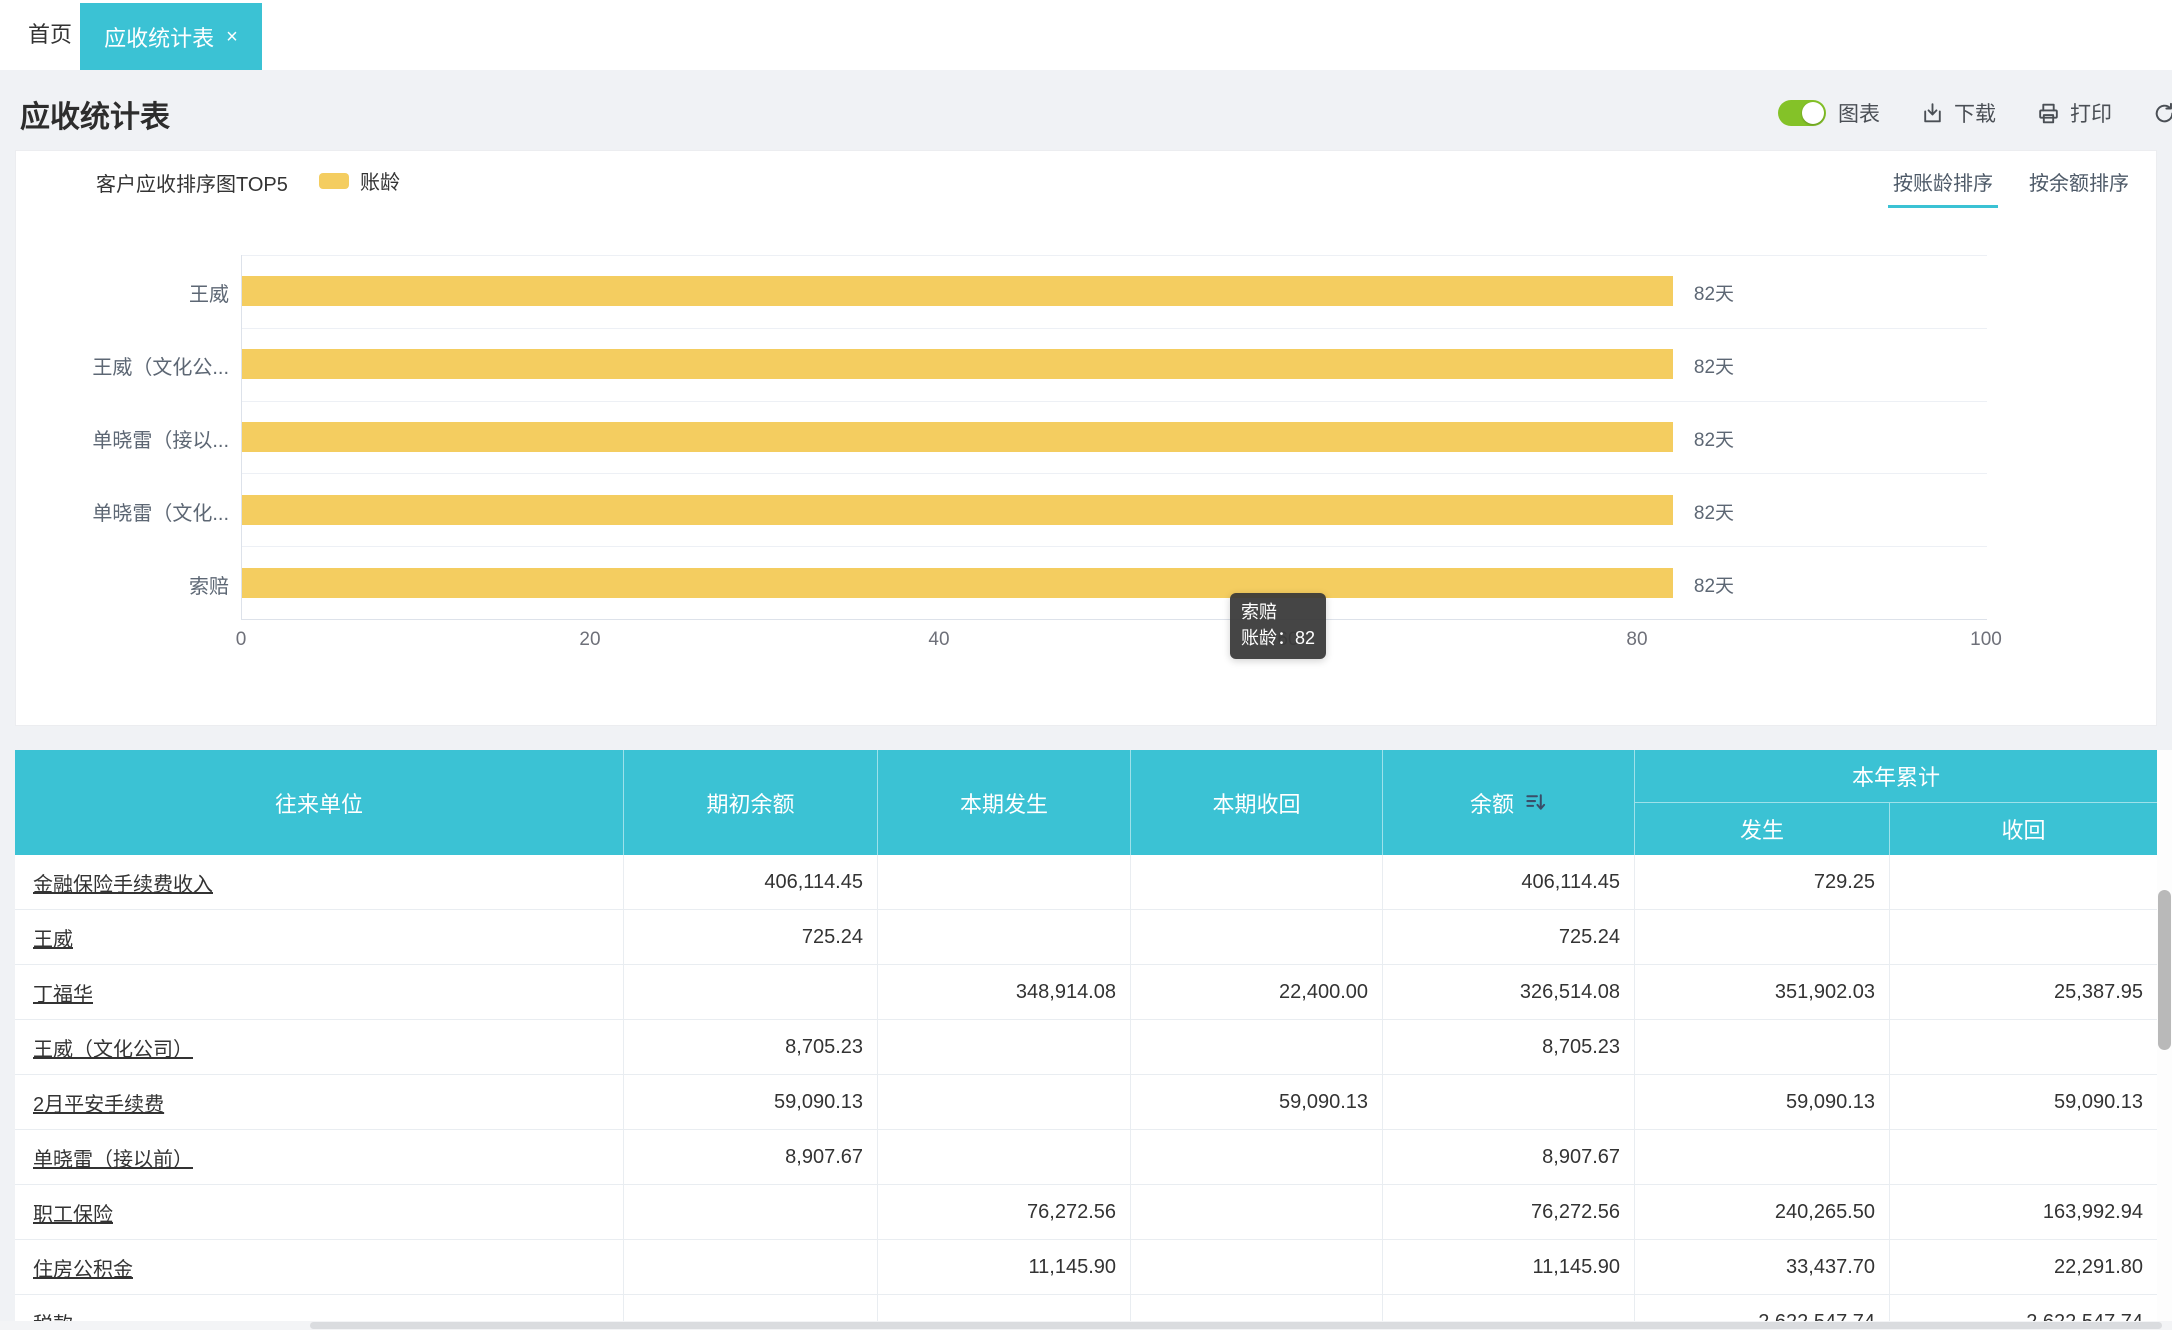 This screenshot has height=1330, width=2172. What do you see at coordinates (1943, 187) in the screenshot?
I see `sort-tab-by-aging: 按账龄排序` at bounding box center [1943, 187].